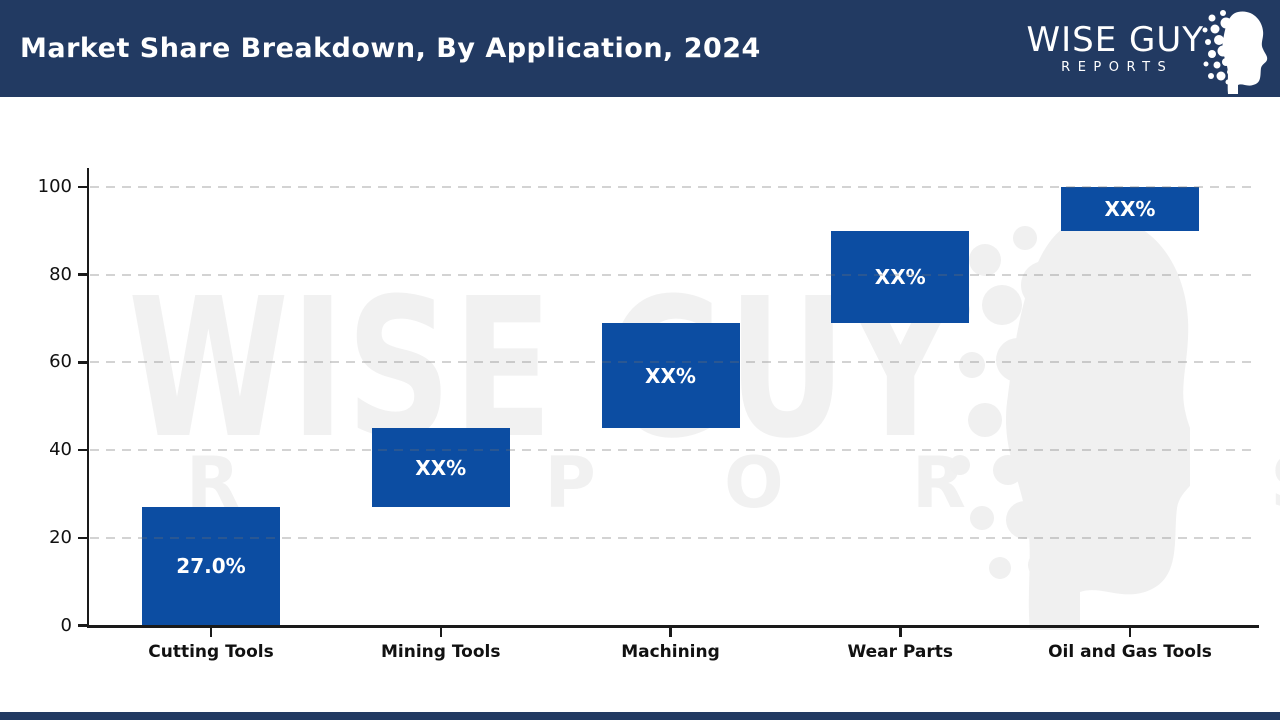  What do you see at coordinates (670, 651) in the screenshot?
I see `x-category-label-machining: Machining` at bounding box center [670, 651].